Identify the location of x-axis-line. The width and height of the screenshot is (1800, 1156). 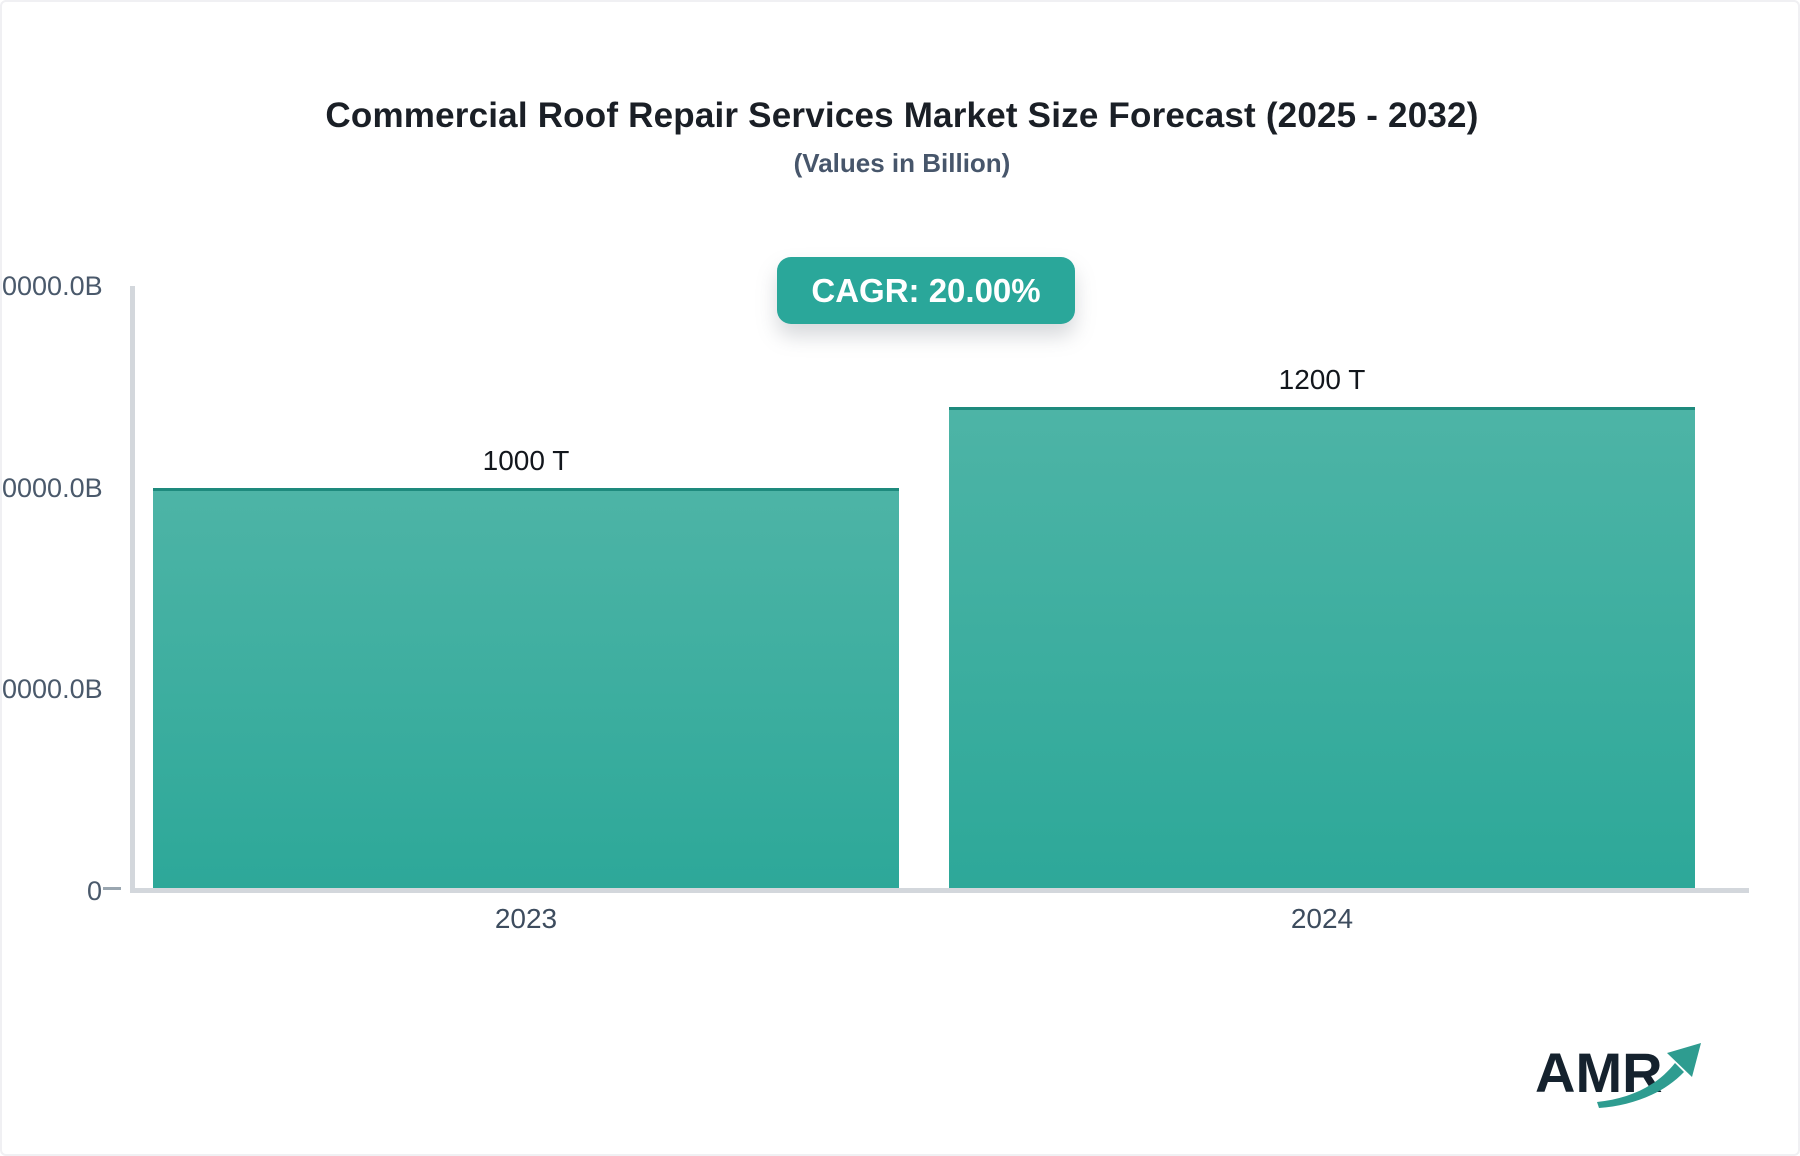
(939, 890).